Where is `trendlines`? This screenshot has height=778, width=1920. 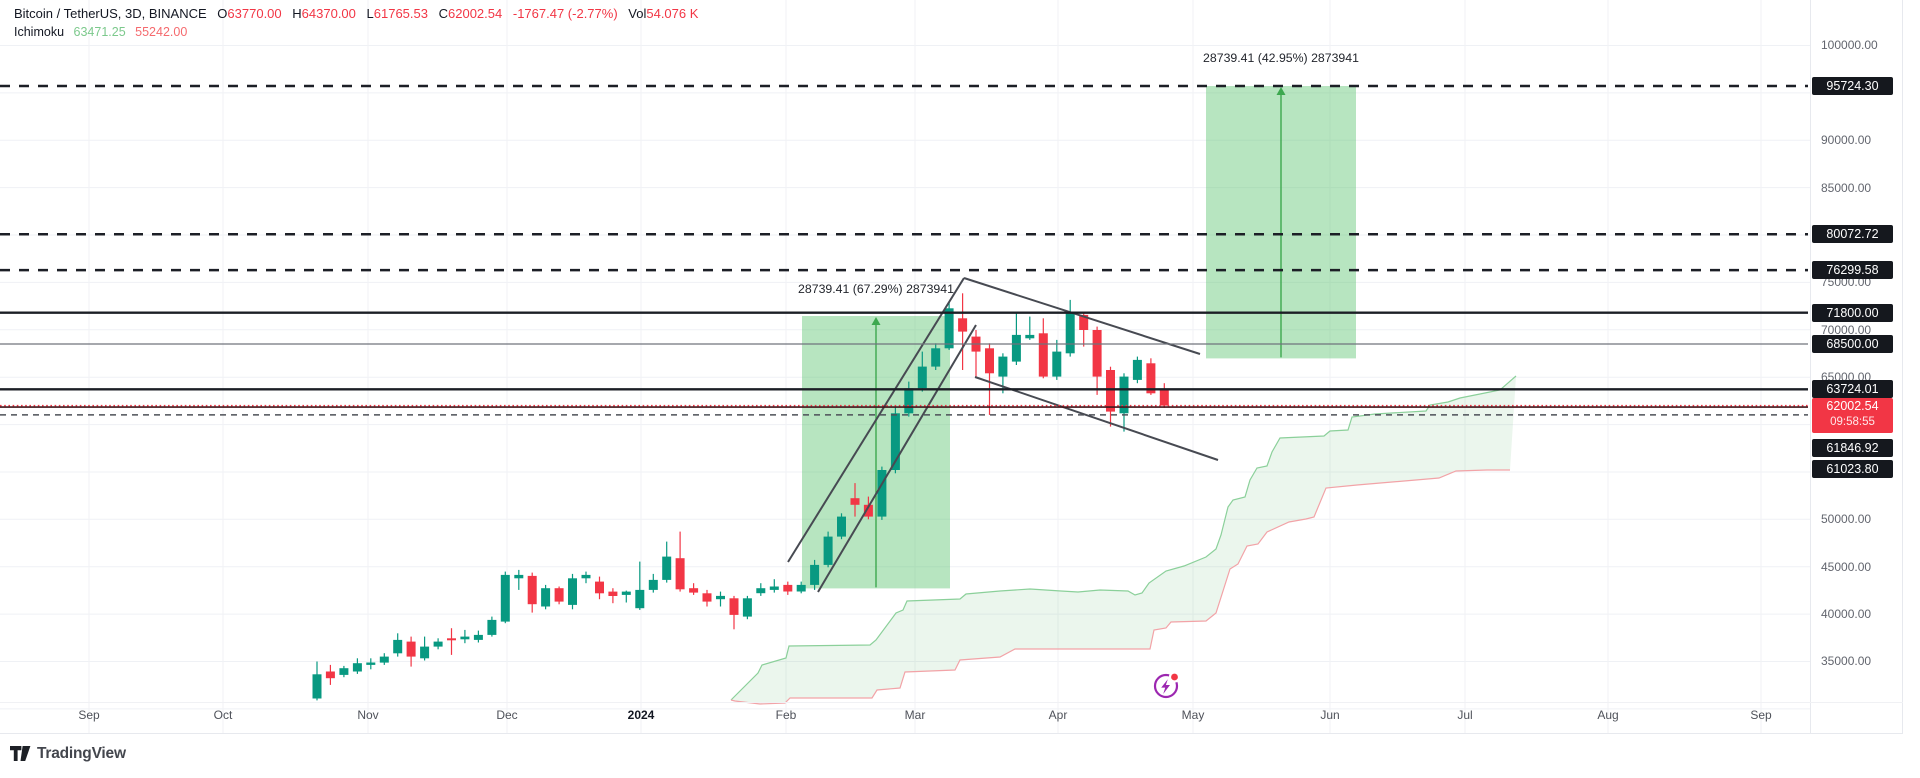 trendlines is located at coordinates (1003, 435).